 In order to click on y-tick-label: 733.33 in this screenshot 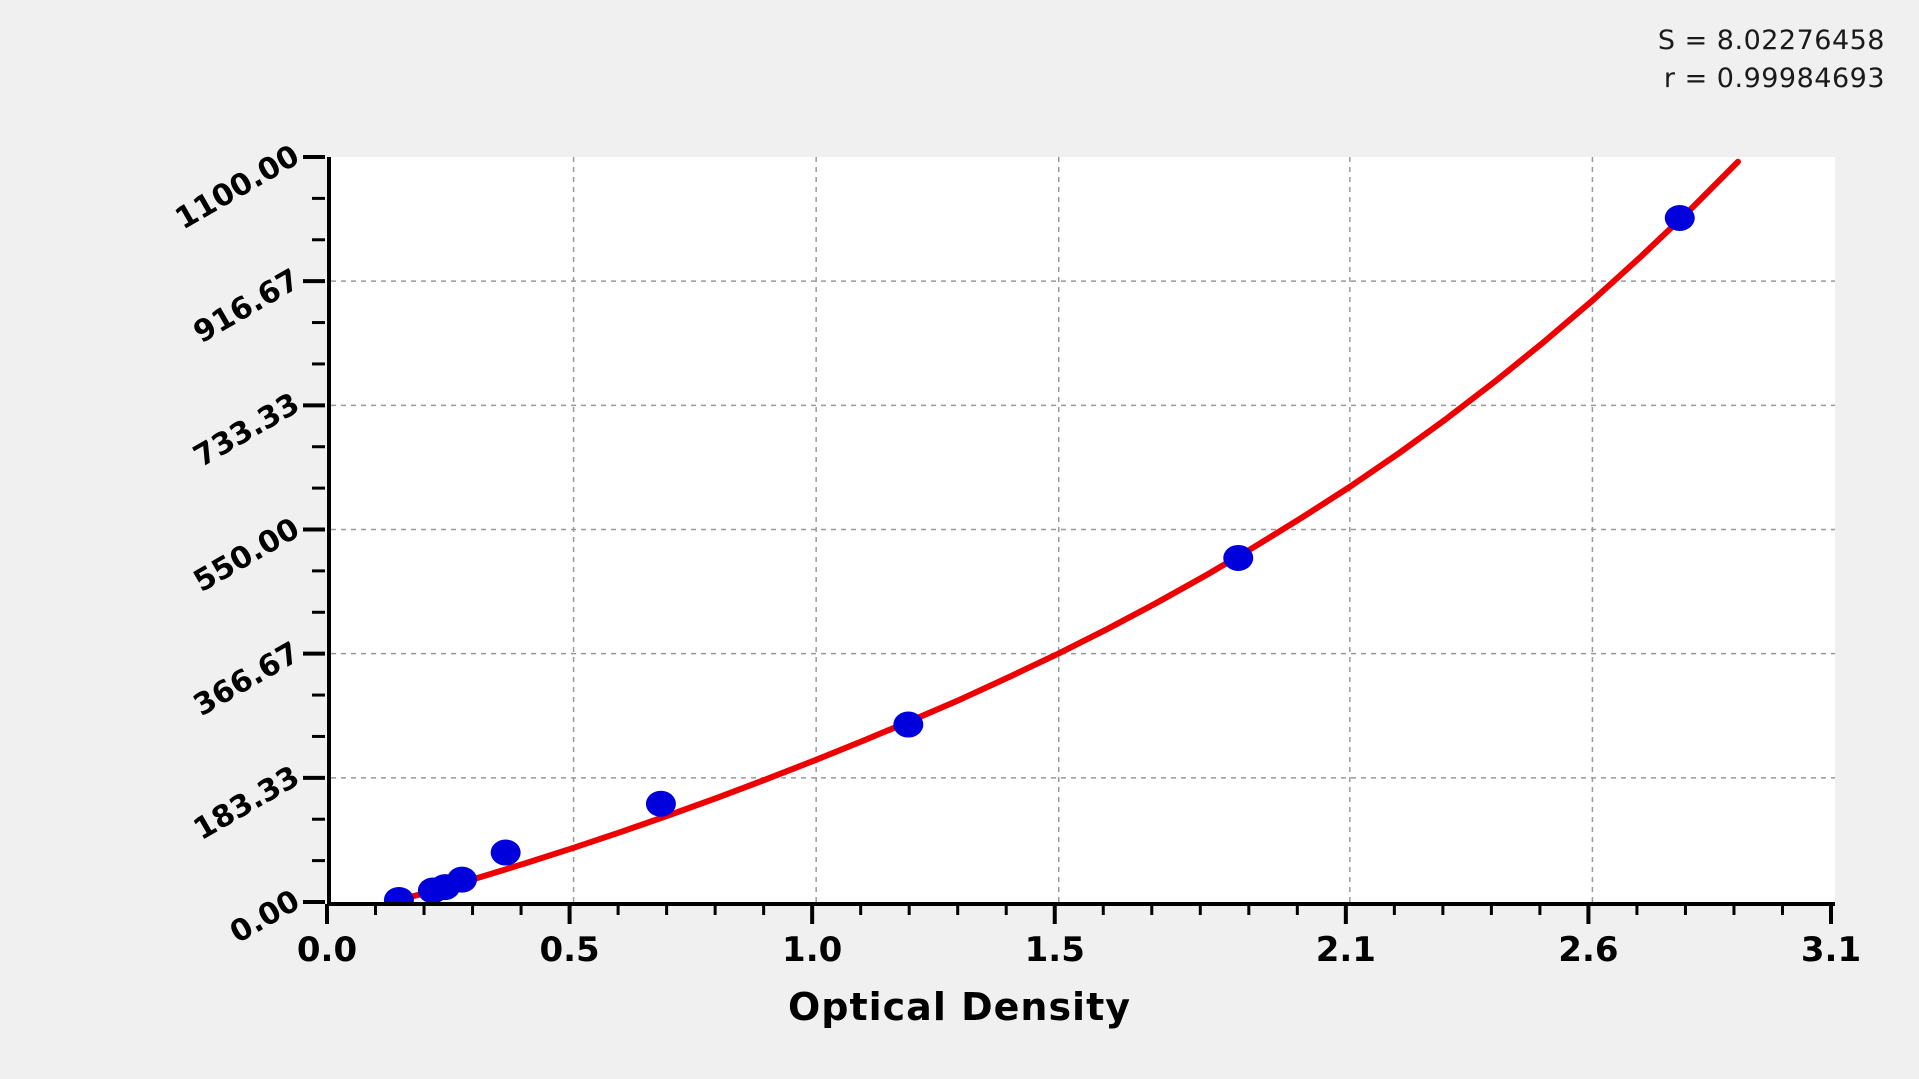, I will do `click(246, 430)`.